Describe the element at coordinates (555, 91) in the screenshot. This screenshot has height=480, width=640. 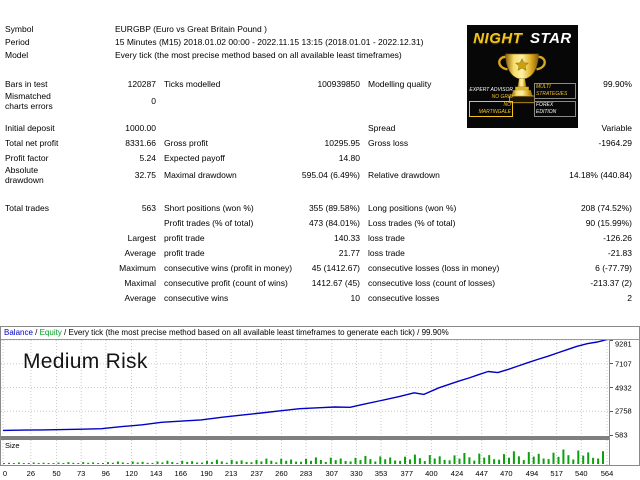
I see `logo-badge: MULTI STRATEGIES` at that location.